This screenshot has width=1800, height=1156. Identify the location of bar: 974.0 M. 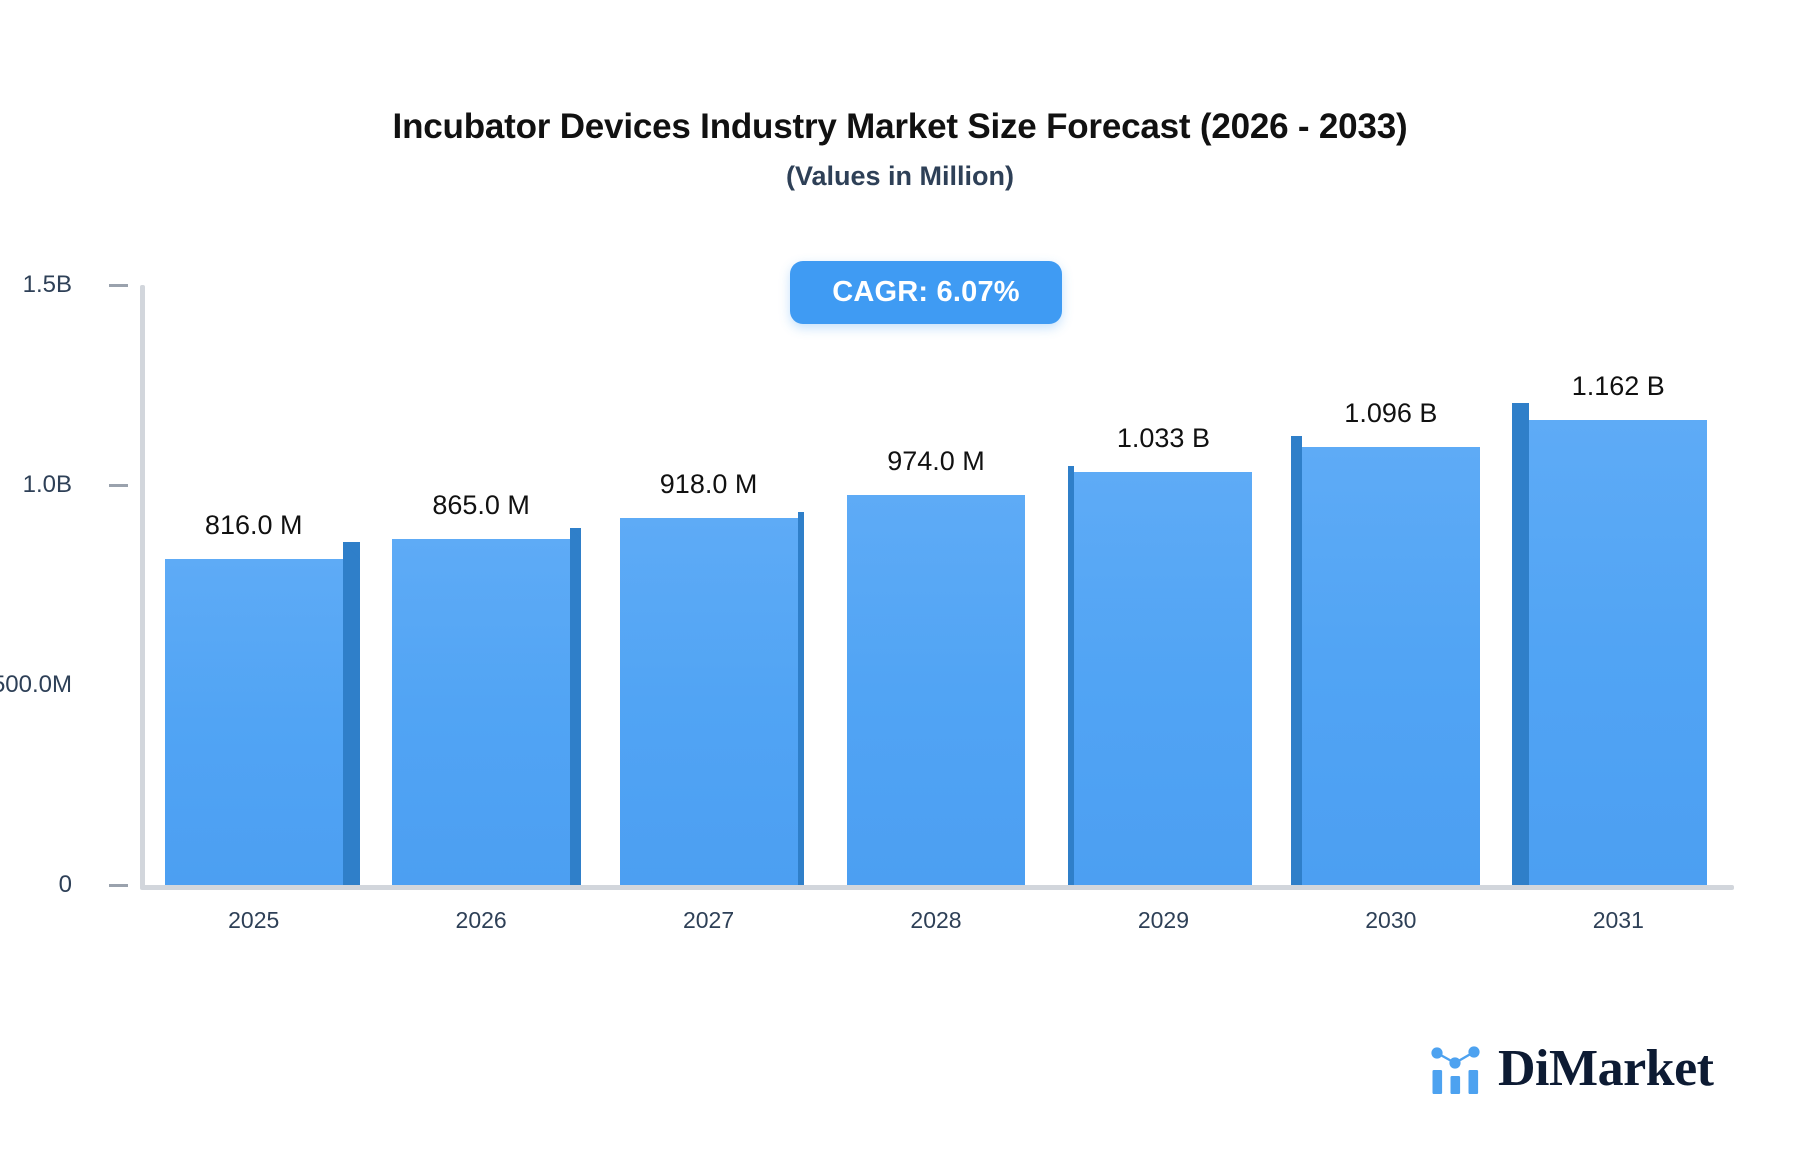
(936, 665).